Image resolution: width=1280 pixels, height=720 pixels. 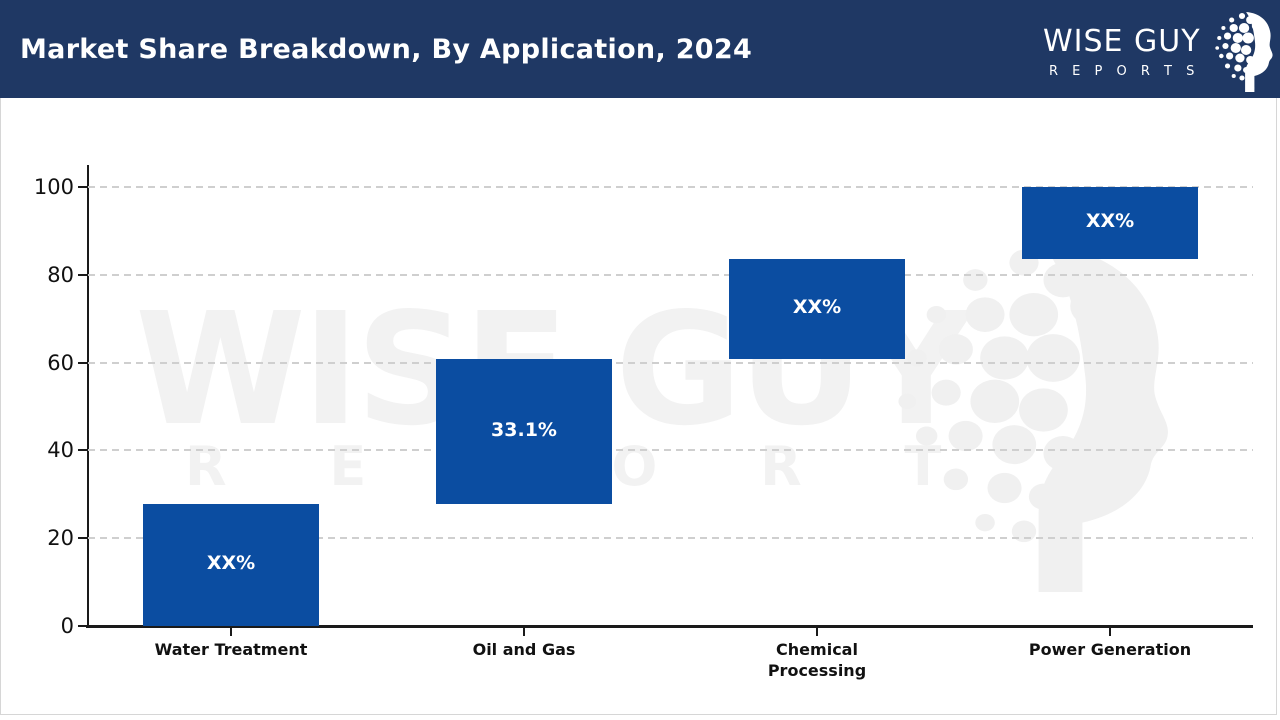 What do you see at coordinates (60, 274) in the screenshot?
I see `y-tick-label: 80` at bounding box center [60, 274].